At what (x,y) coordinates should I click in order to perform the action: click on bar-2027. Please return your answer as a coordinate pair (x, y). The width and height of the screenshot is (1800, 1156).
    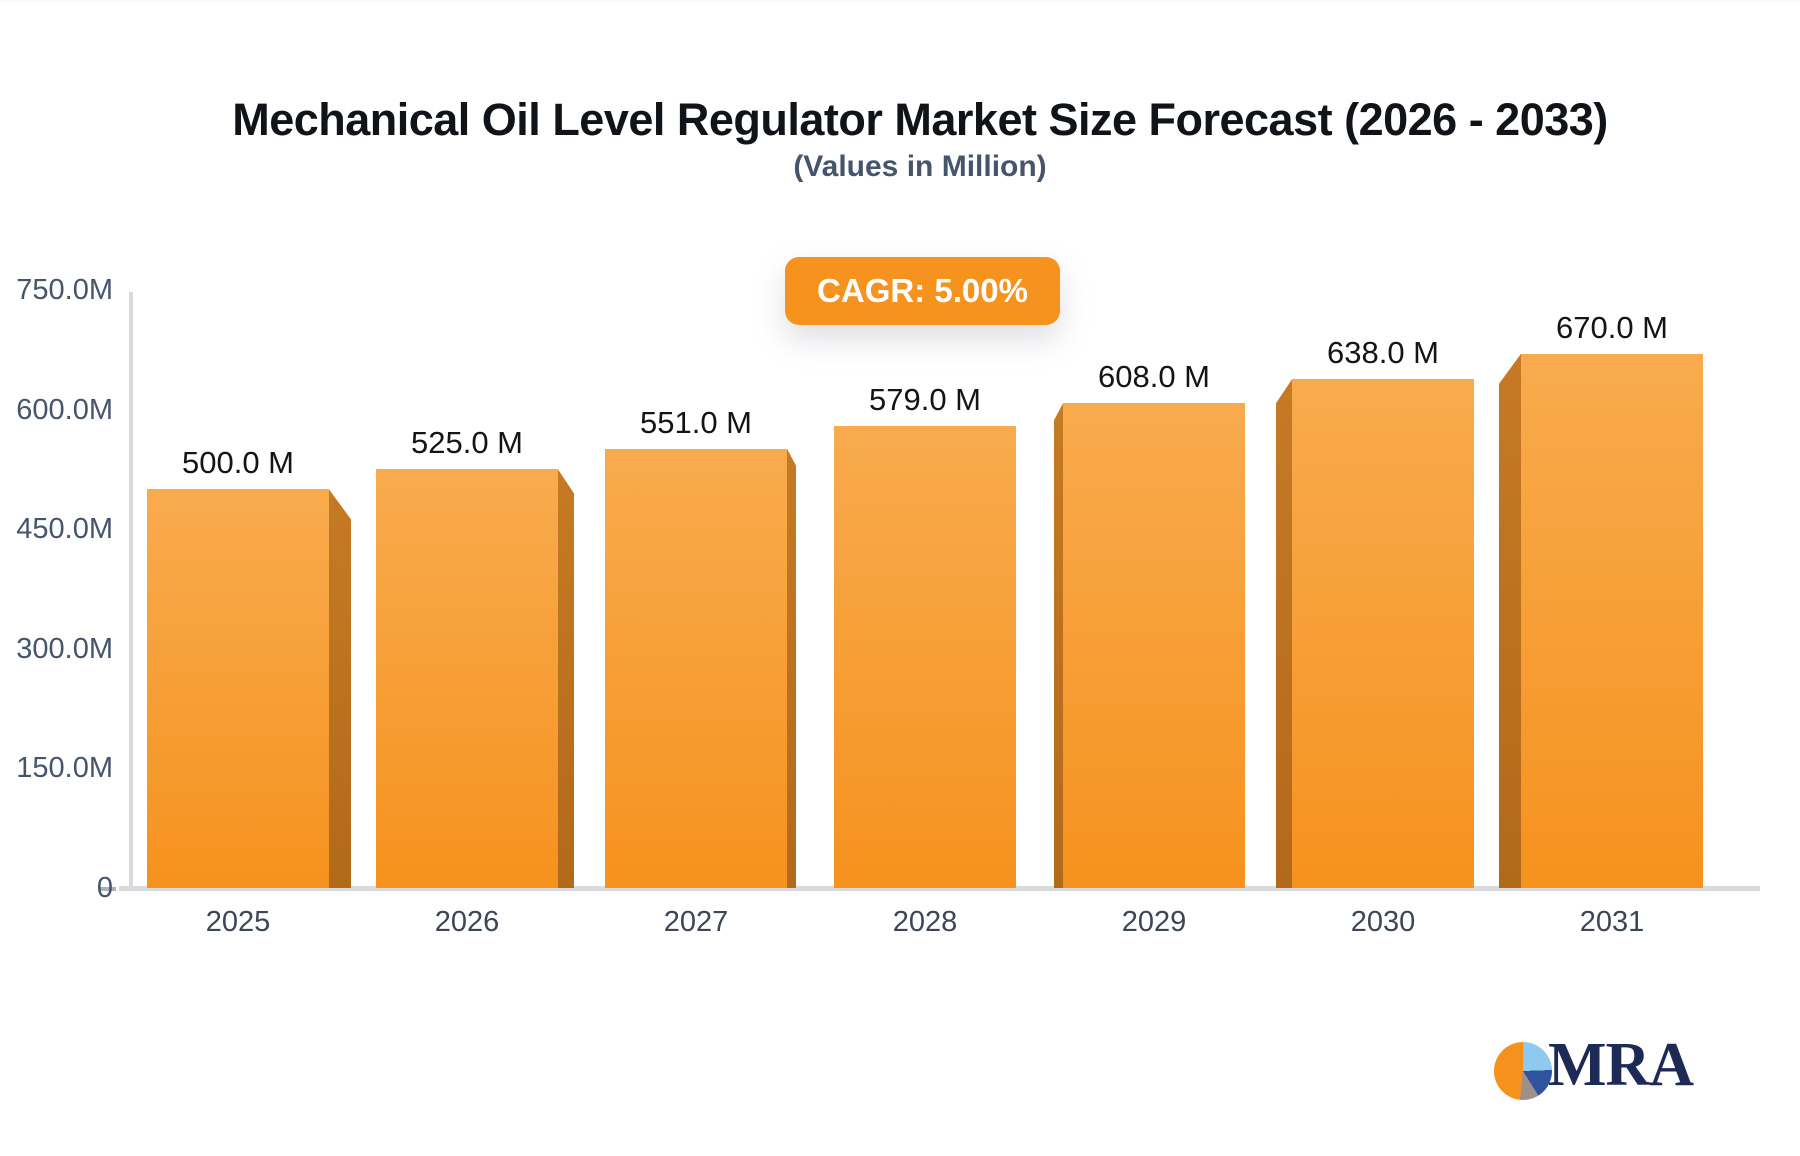
    Looking at the image, I should click on (696, 668).